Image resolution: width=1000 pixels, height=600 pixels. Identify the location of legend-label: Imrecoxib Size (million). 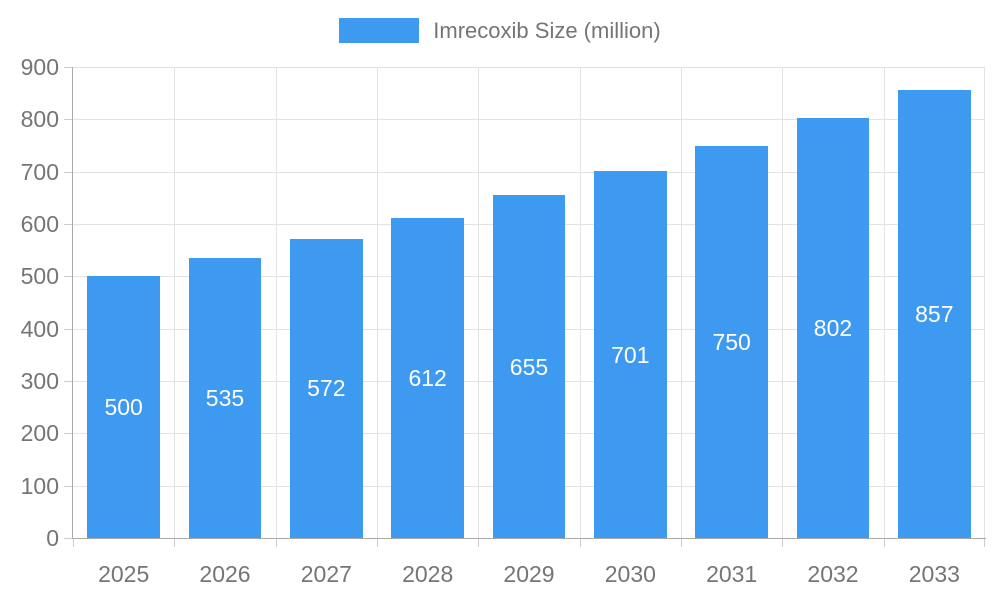
(547, 30).